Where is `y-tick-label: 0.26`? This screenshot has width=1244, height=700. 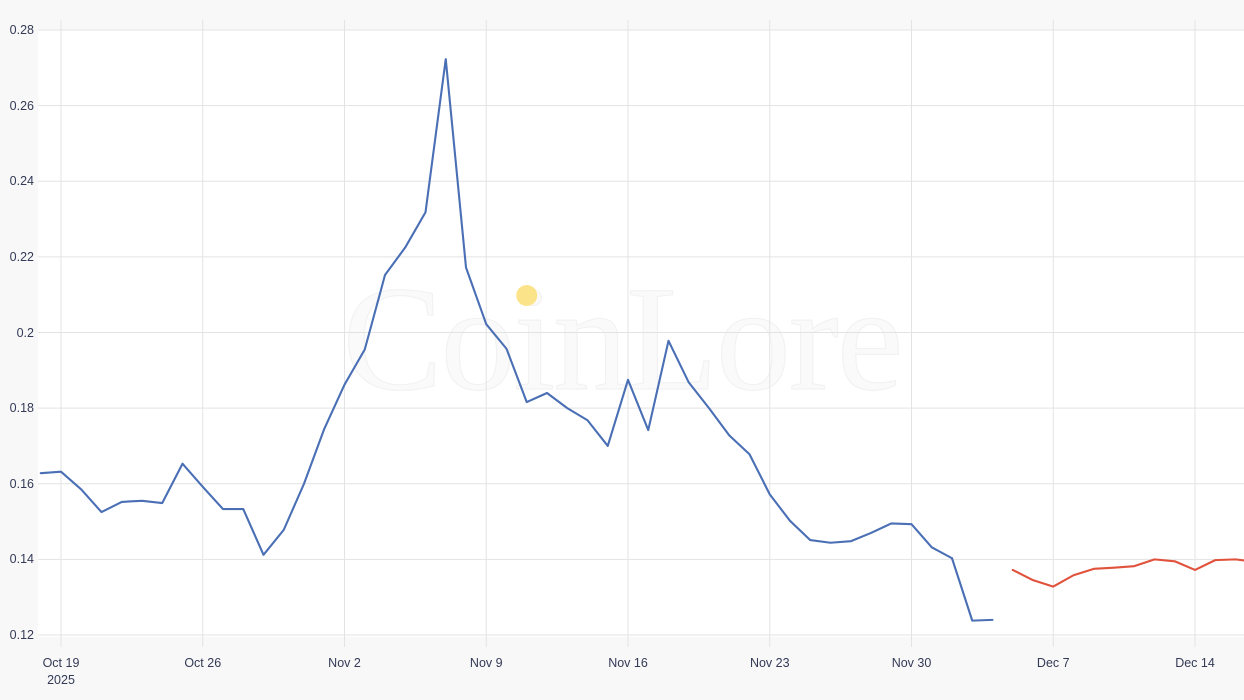 y-tick-label: 0.26 is located at coordinates (21, 105).